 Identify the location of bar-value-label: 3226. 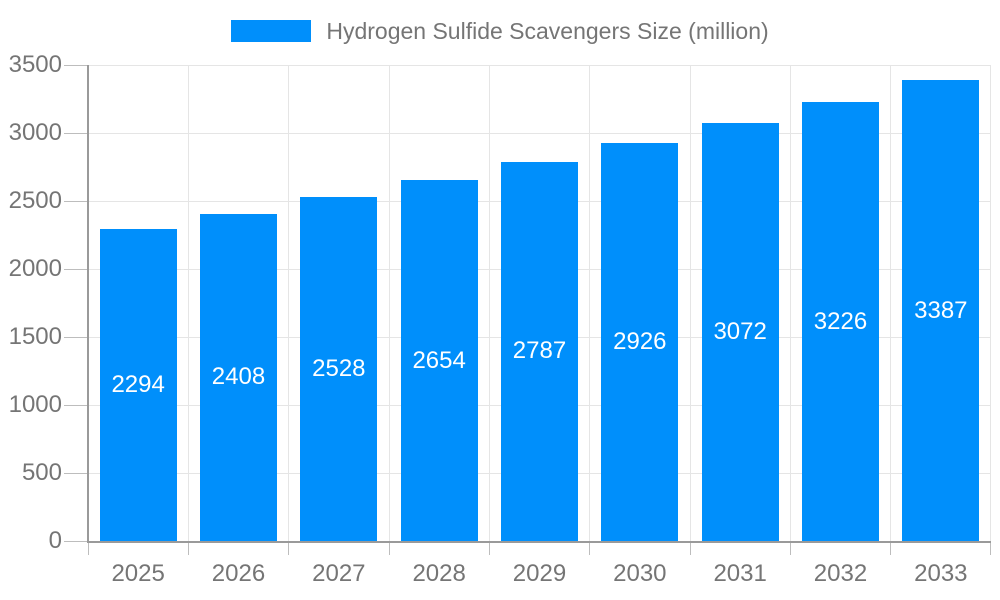
(840, 321).